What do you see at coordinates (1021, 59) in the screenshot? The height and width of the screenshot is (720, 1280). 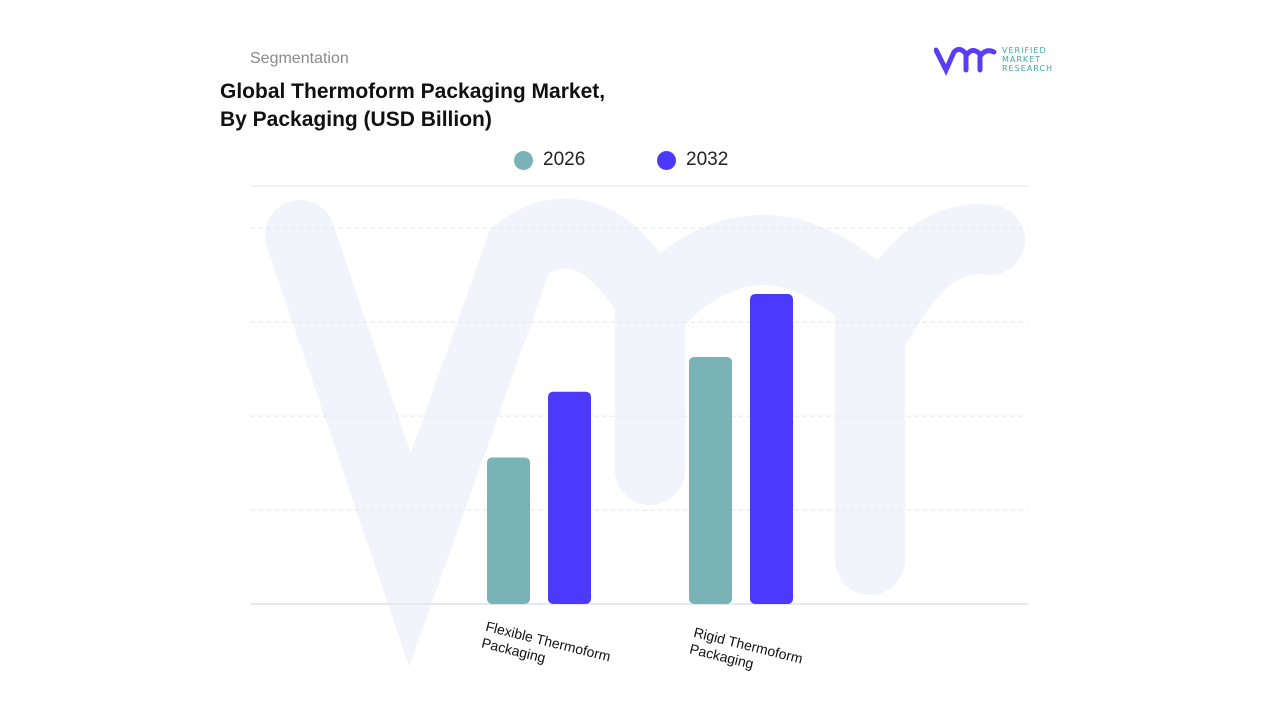 I see `svg-text: MARKET` at bounding box center [1021, 59].